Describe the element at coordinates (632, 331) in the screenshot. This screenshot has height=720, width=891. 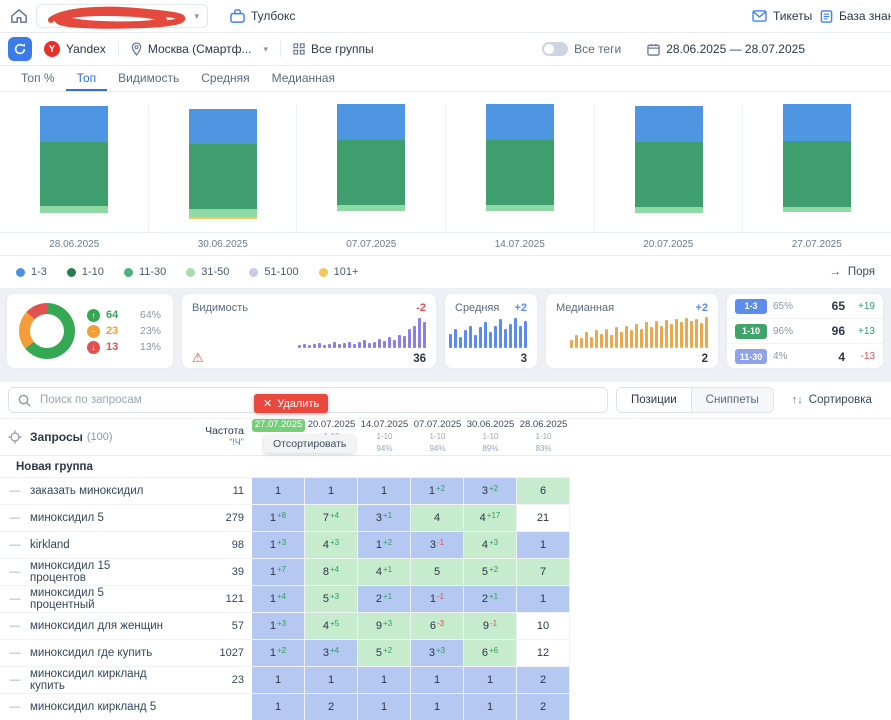
I see `median-card: Медианная +2 2` at that location.